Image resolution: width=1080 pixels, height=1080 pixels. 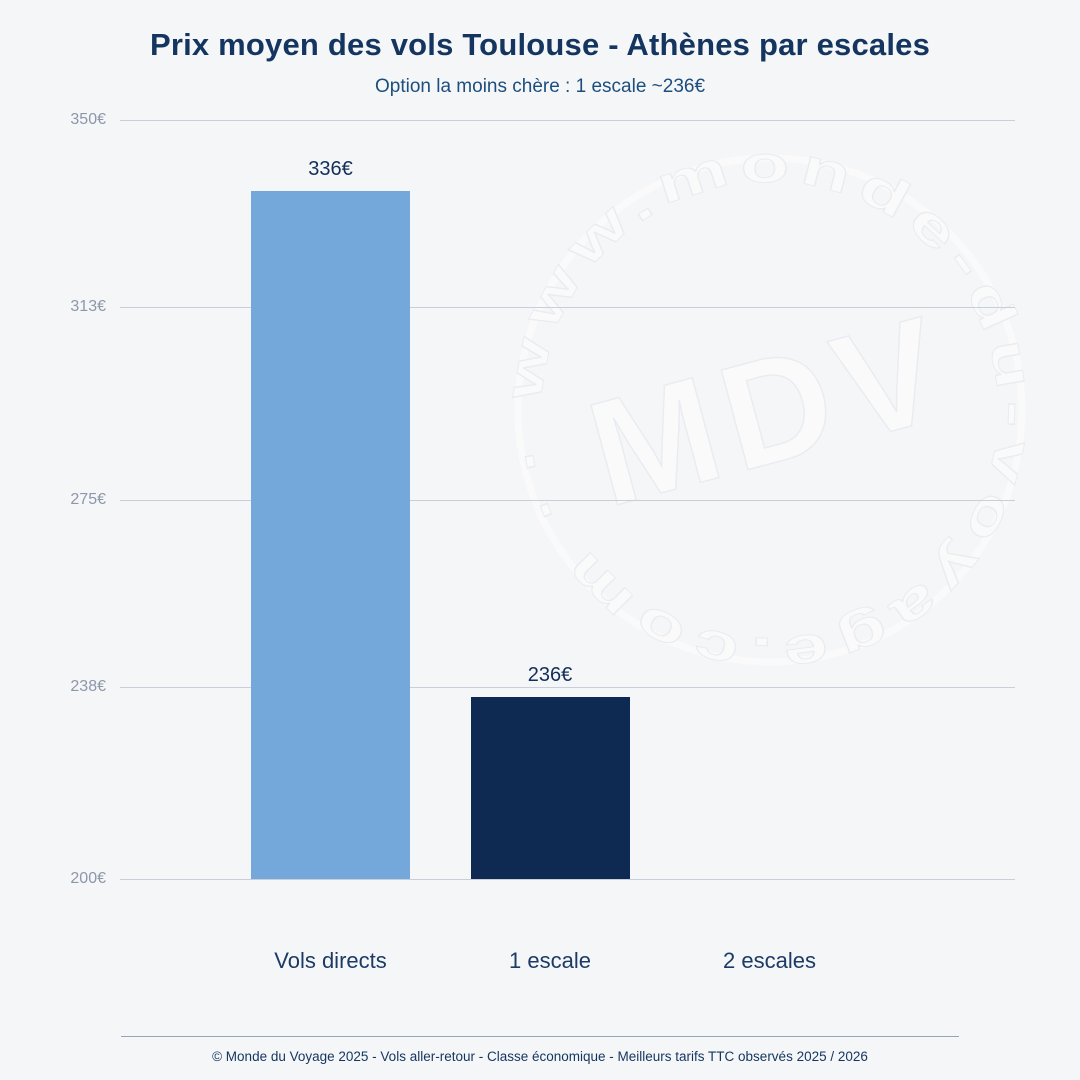 What do you see at coordinates (769, 960) in the screenshot?
I see `category-label: 2 escales` at bounding box center [769, 960].